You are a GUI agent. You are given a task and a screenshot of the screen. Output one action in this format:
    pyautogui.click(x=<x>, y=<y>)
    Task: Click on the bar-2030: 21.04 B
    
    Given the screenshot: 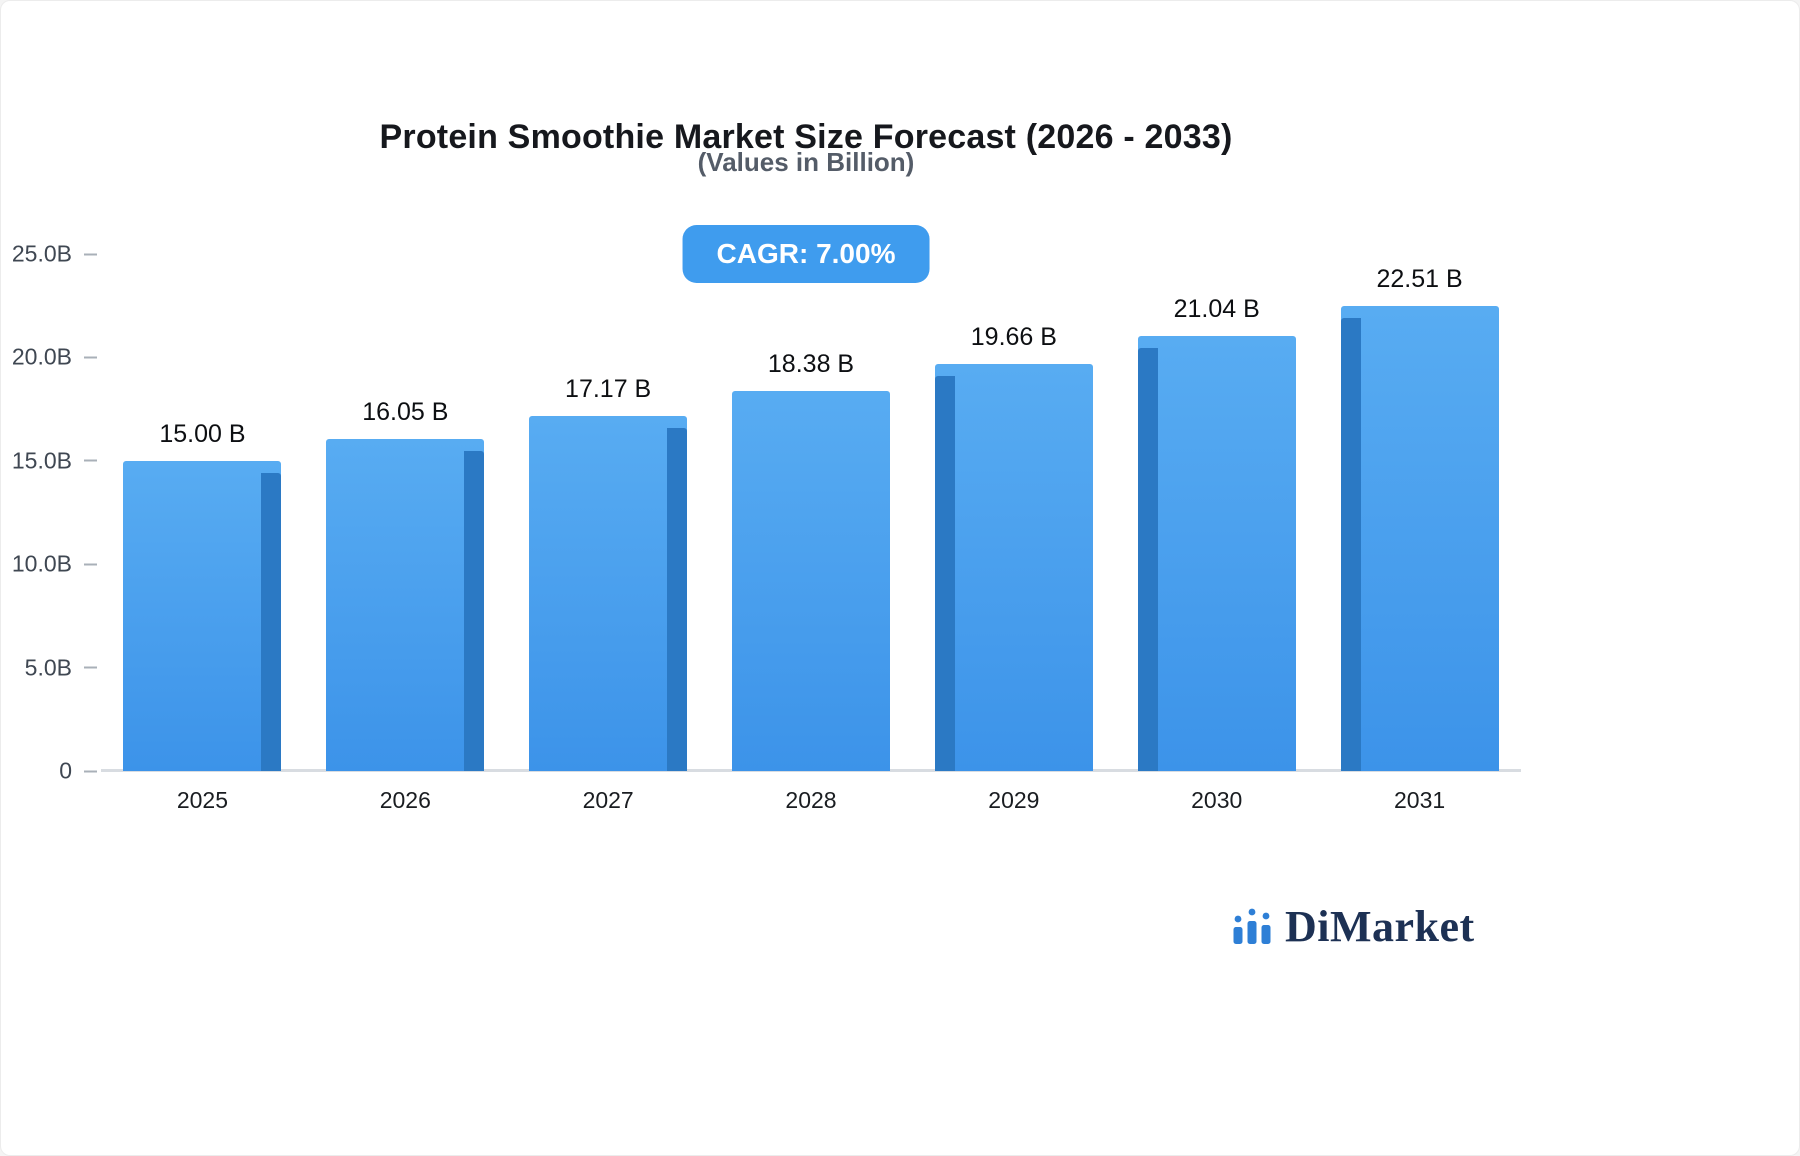 What is the action you would take?
    pyautogui.click(x=1216, y=533)
    